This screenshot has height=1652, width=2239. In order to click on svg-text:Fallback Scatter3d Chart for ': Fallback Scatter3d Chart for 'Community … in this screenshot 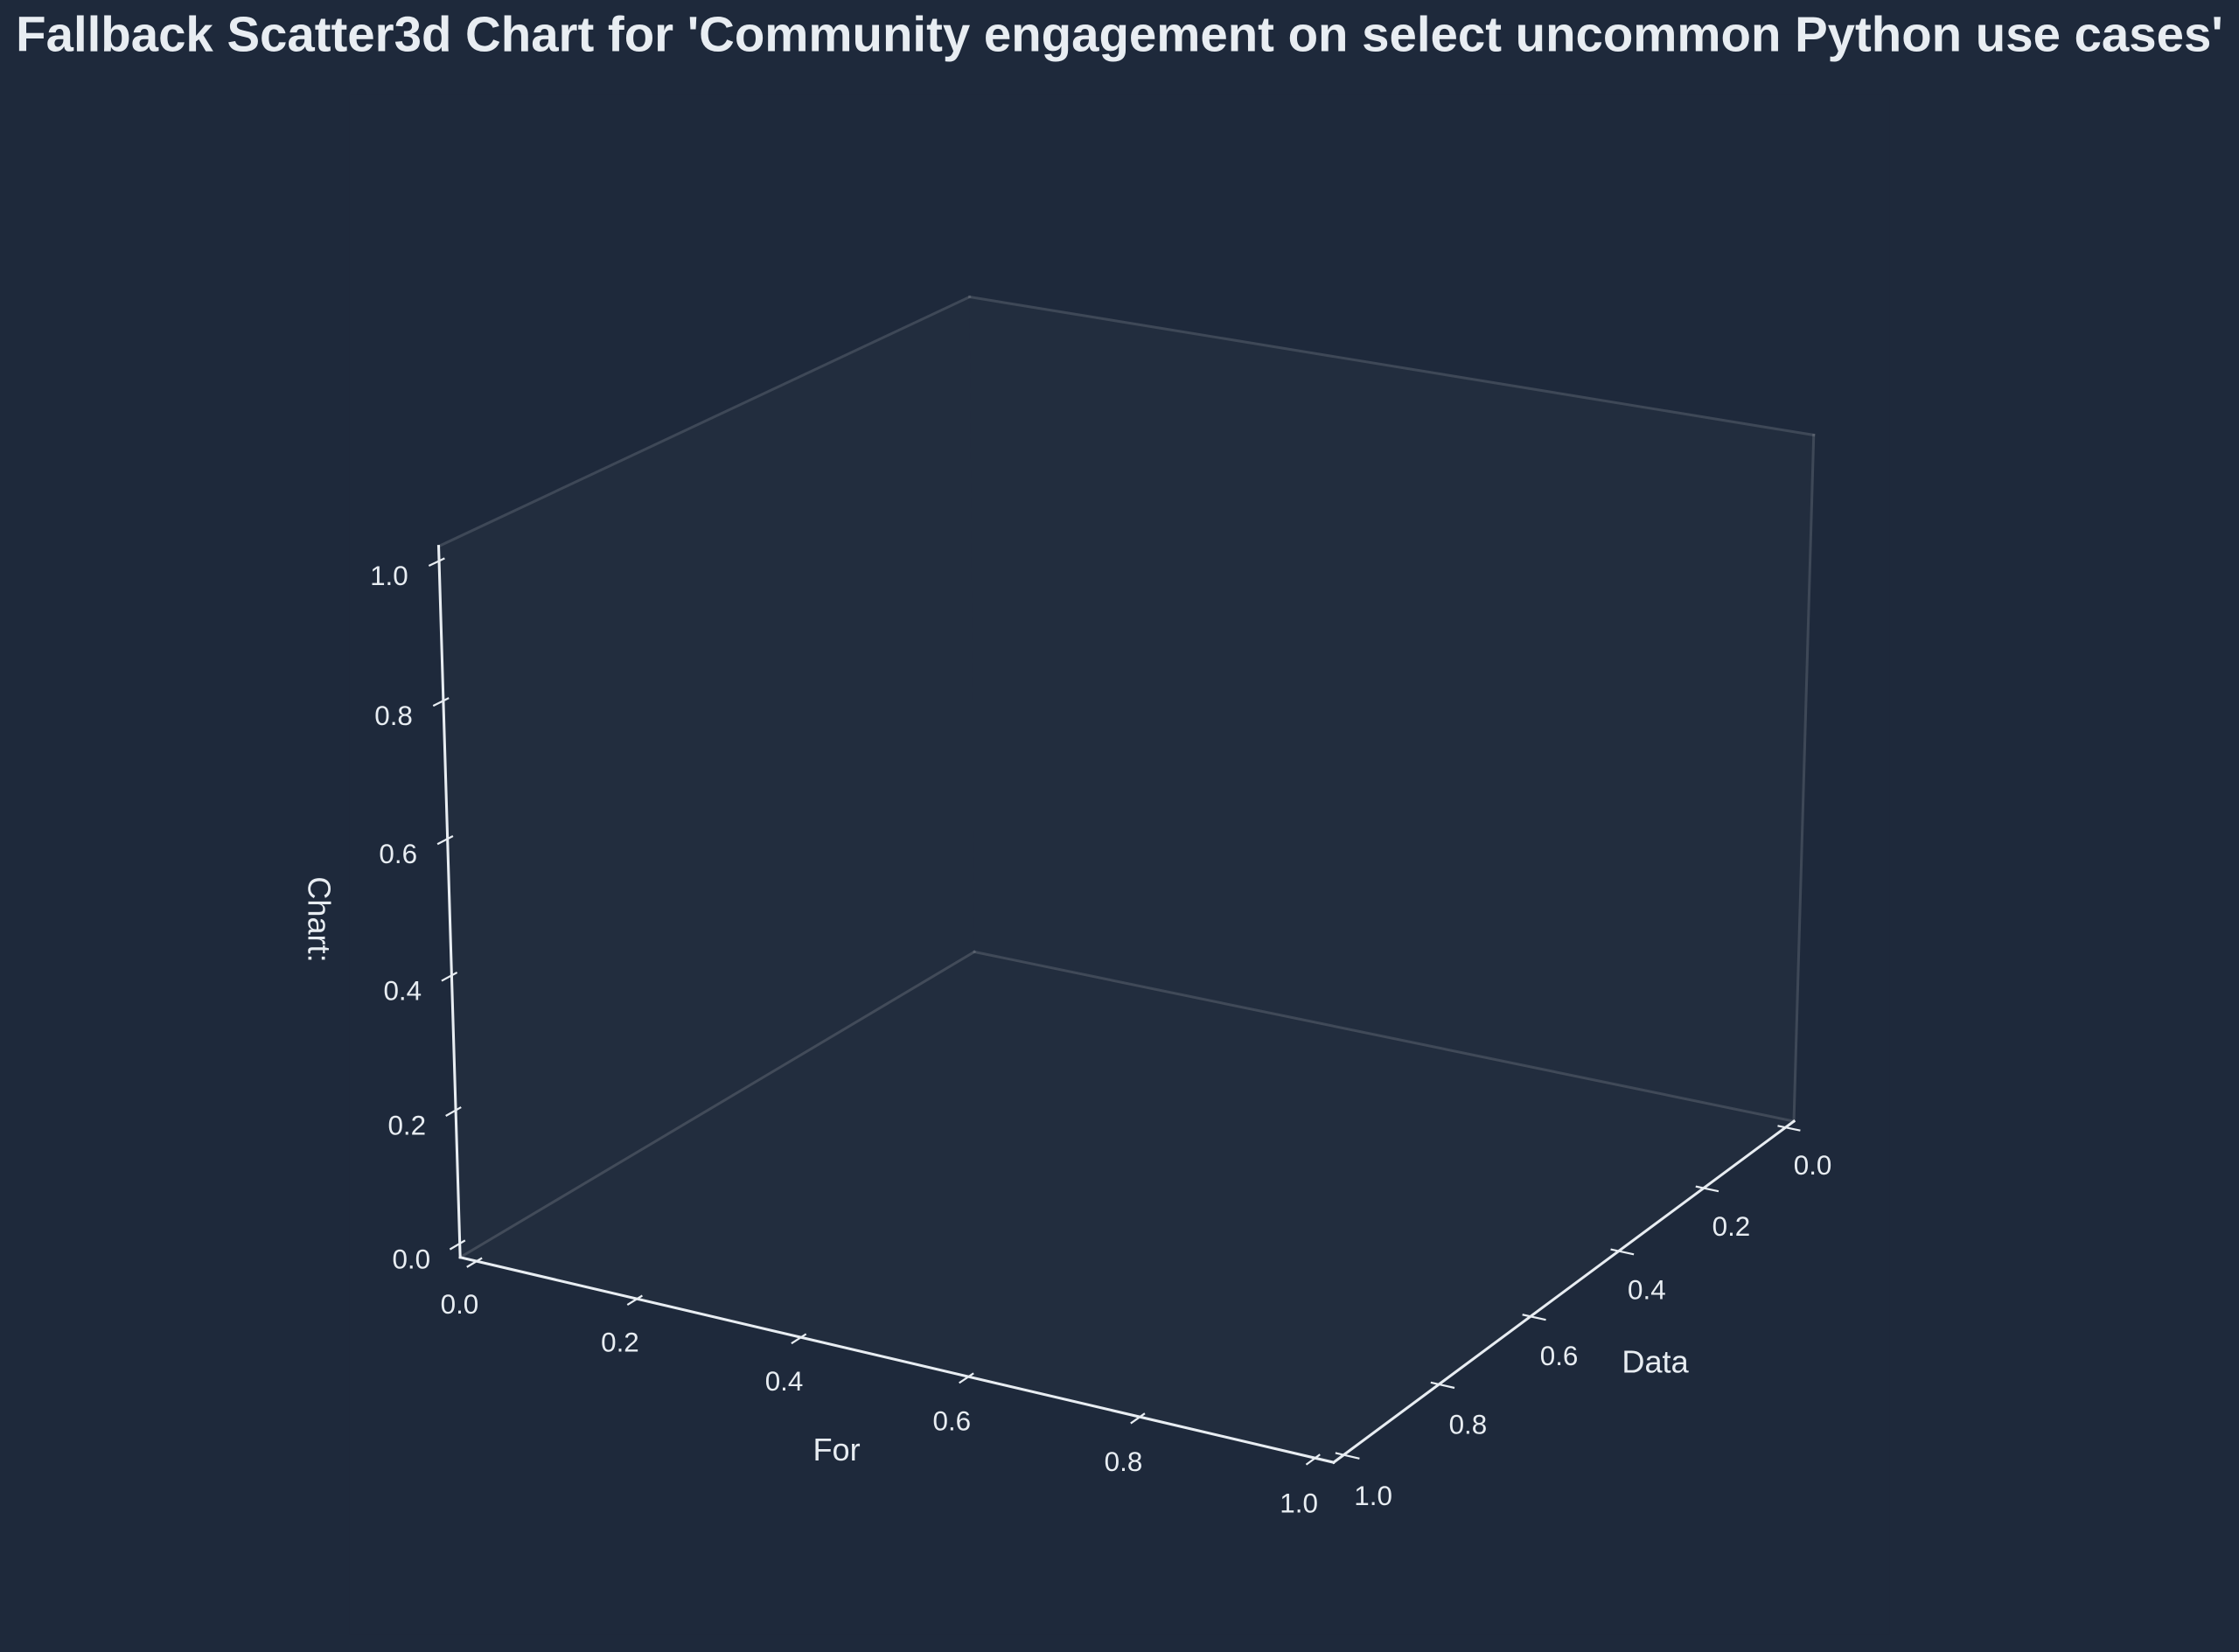, I will do `click(1119, 33)`.